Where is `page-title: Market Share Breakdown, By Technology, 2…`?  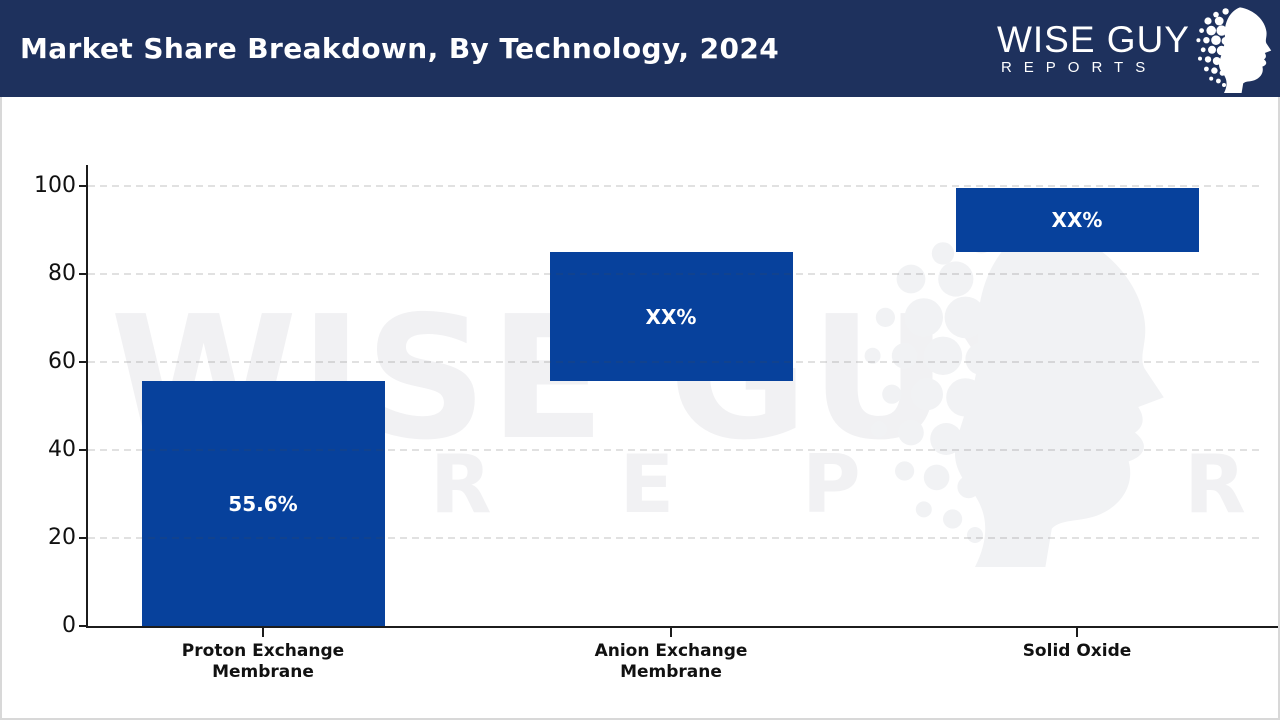
page-title: Market Share Breakdown, By Technology, 2… is located at coordinates (400, 48).